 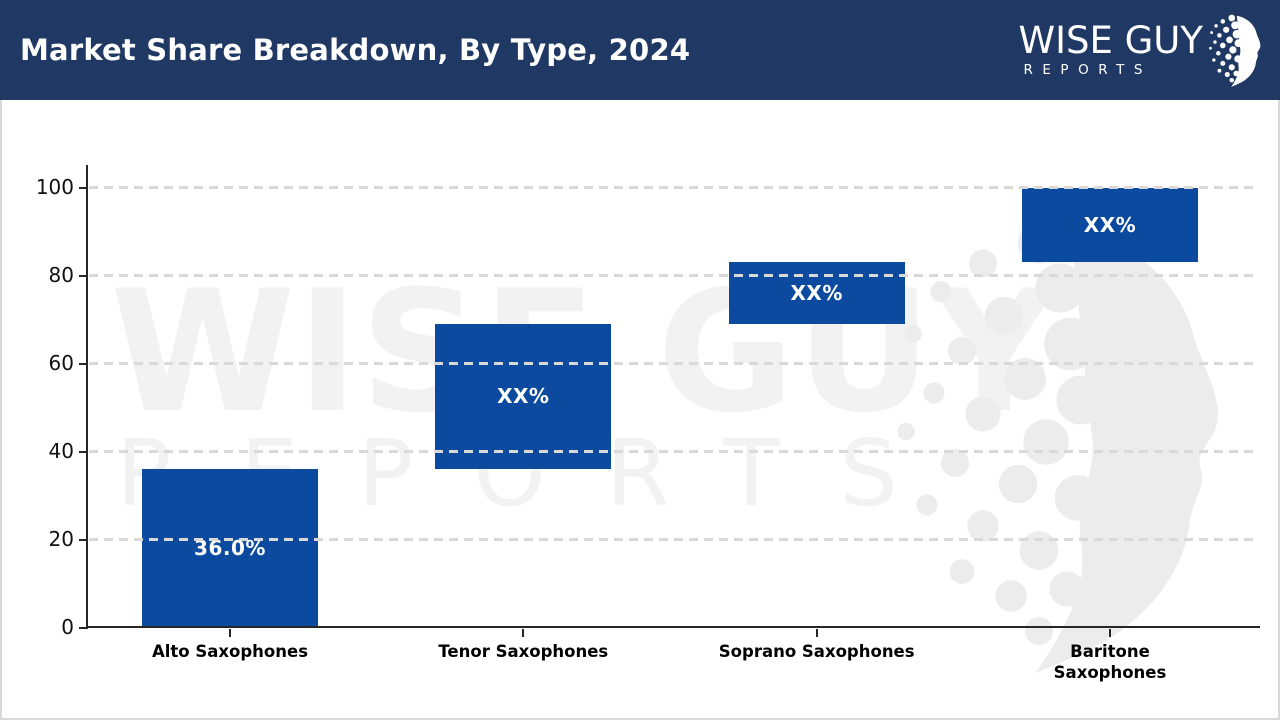 I want to click on logo-text-block: WISE GUY REPORTS, so click(x=1111, y=50).